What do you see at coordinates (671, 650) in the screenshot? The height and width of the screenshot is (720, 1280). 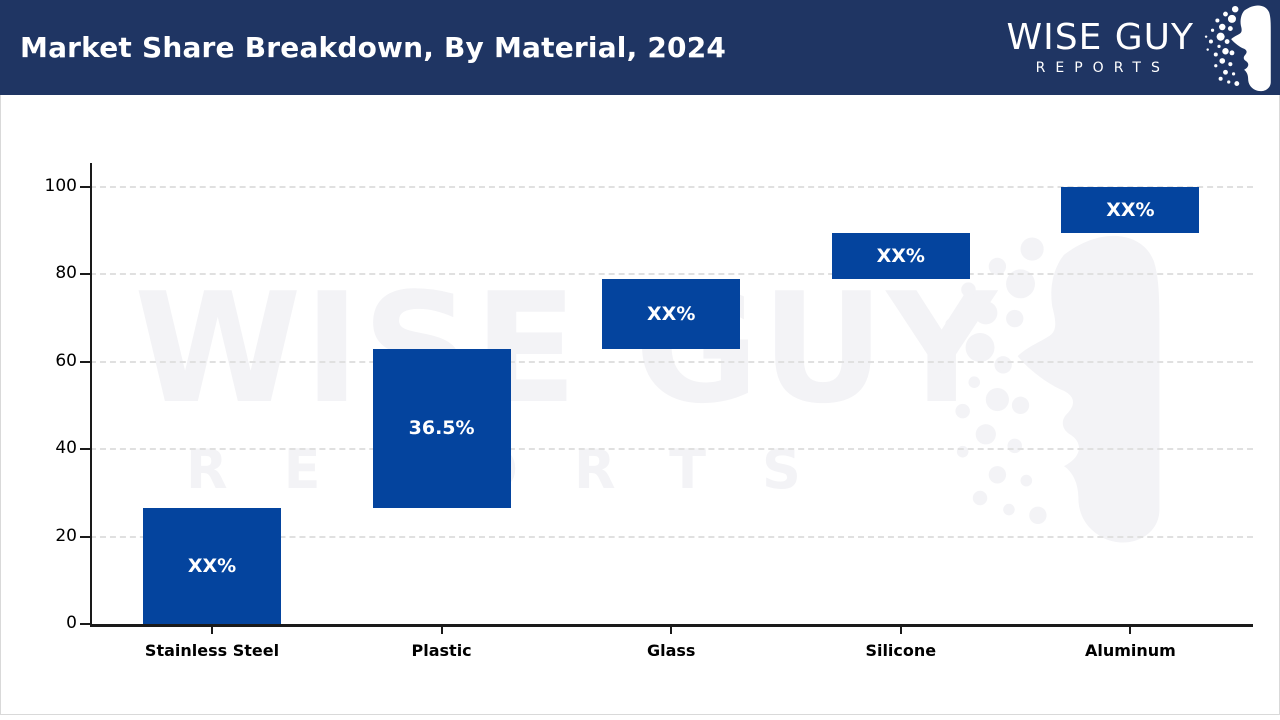 I see `x-tick-label: Glass` at bounding box center [671, 650].